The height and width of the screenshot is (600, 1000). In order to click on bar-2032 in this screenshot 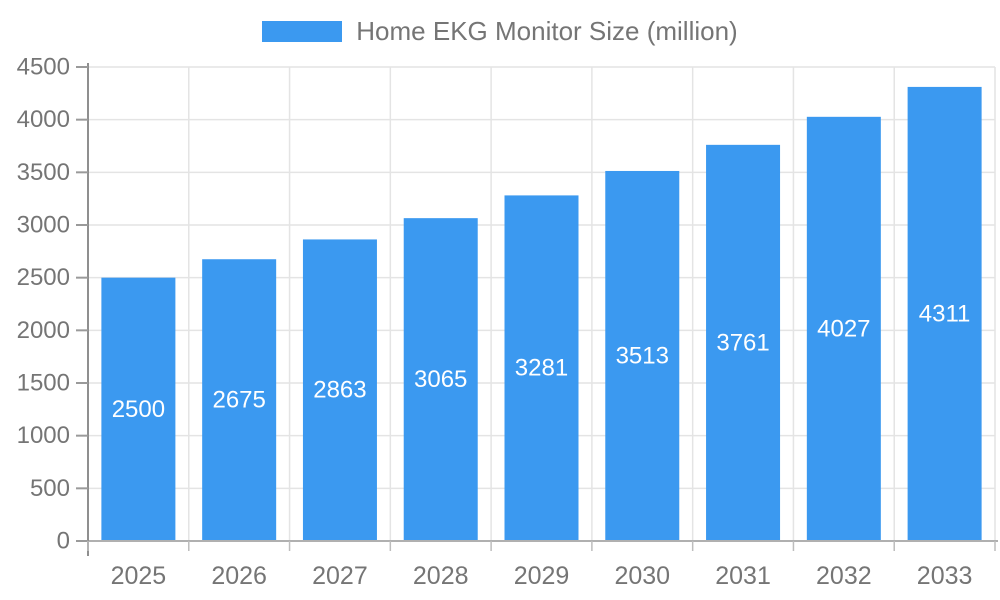, I will do `click(843, 329)`.